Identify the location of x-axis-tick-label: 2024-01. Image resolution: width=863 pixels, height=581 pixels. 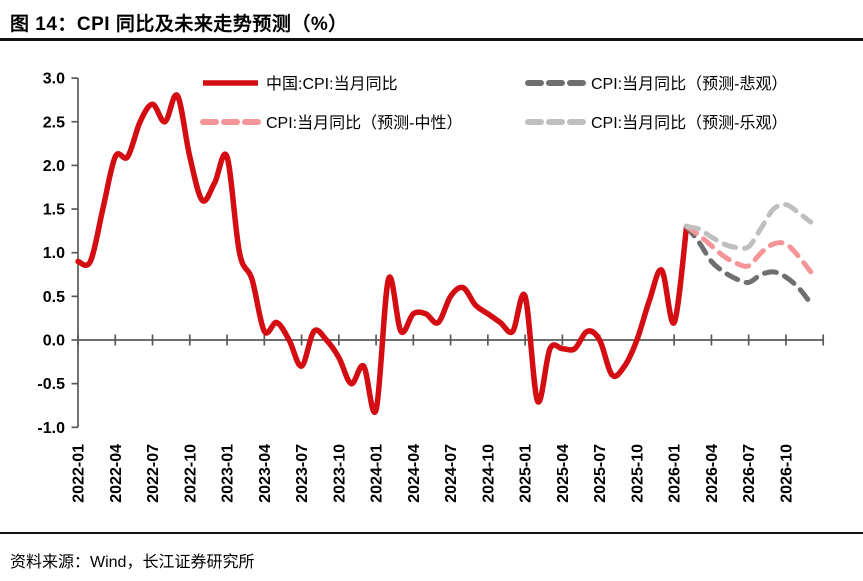
(377, 473).